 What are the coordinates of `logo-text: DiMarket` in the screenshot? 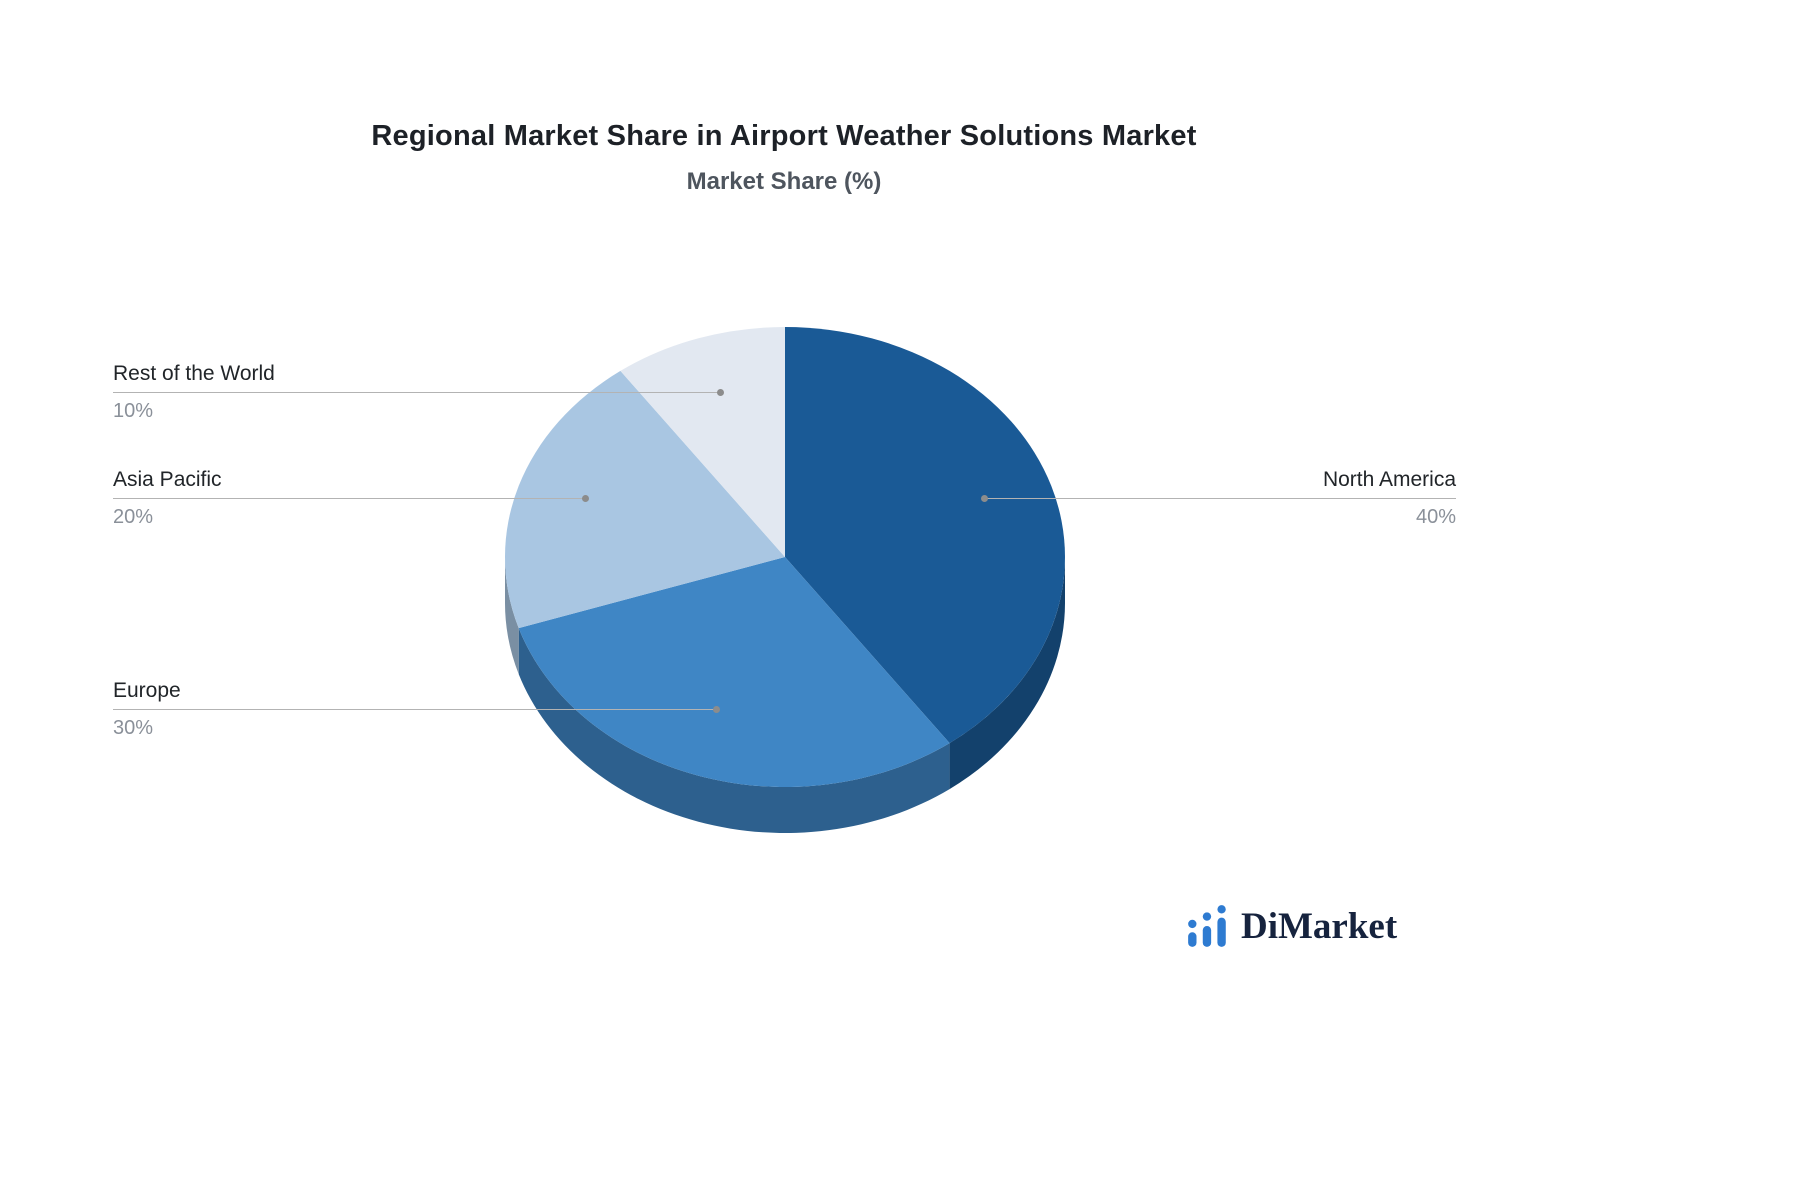 It's located at (1319, 926).